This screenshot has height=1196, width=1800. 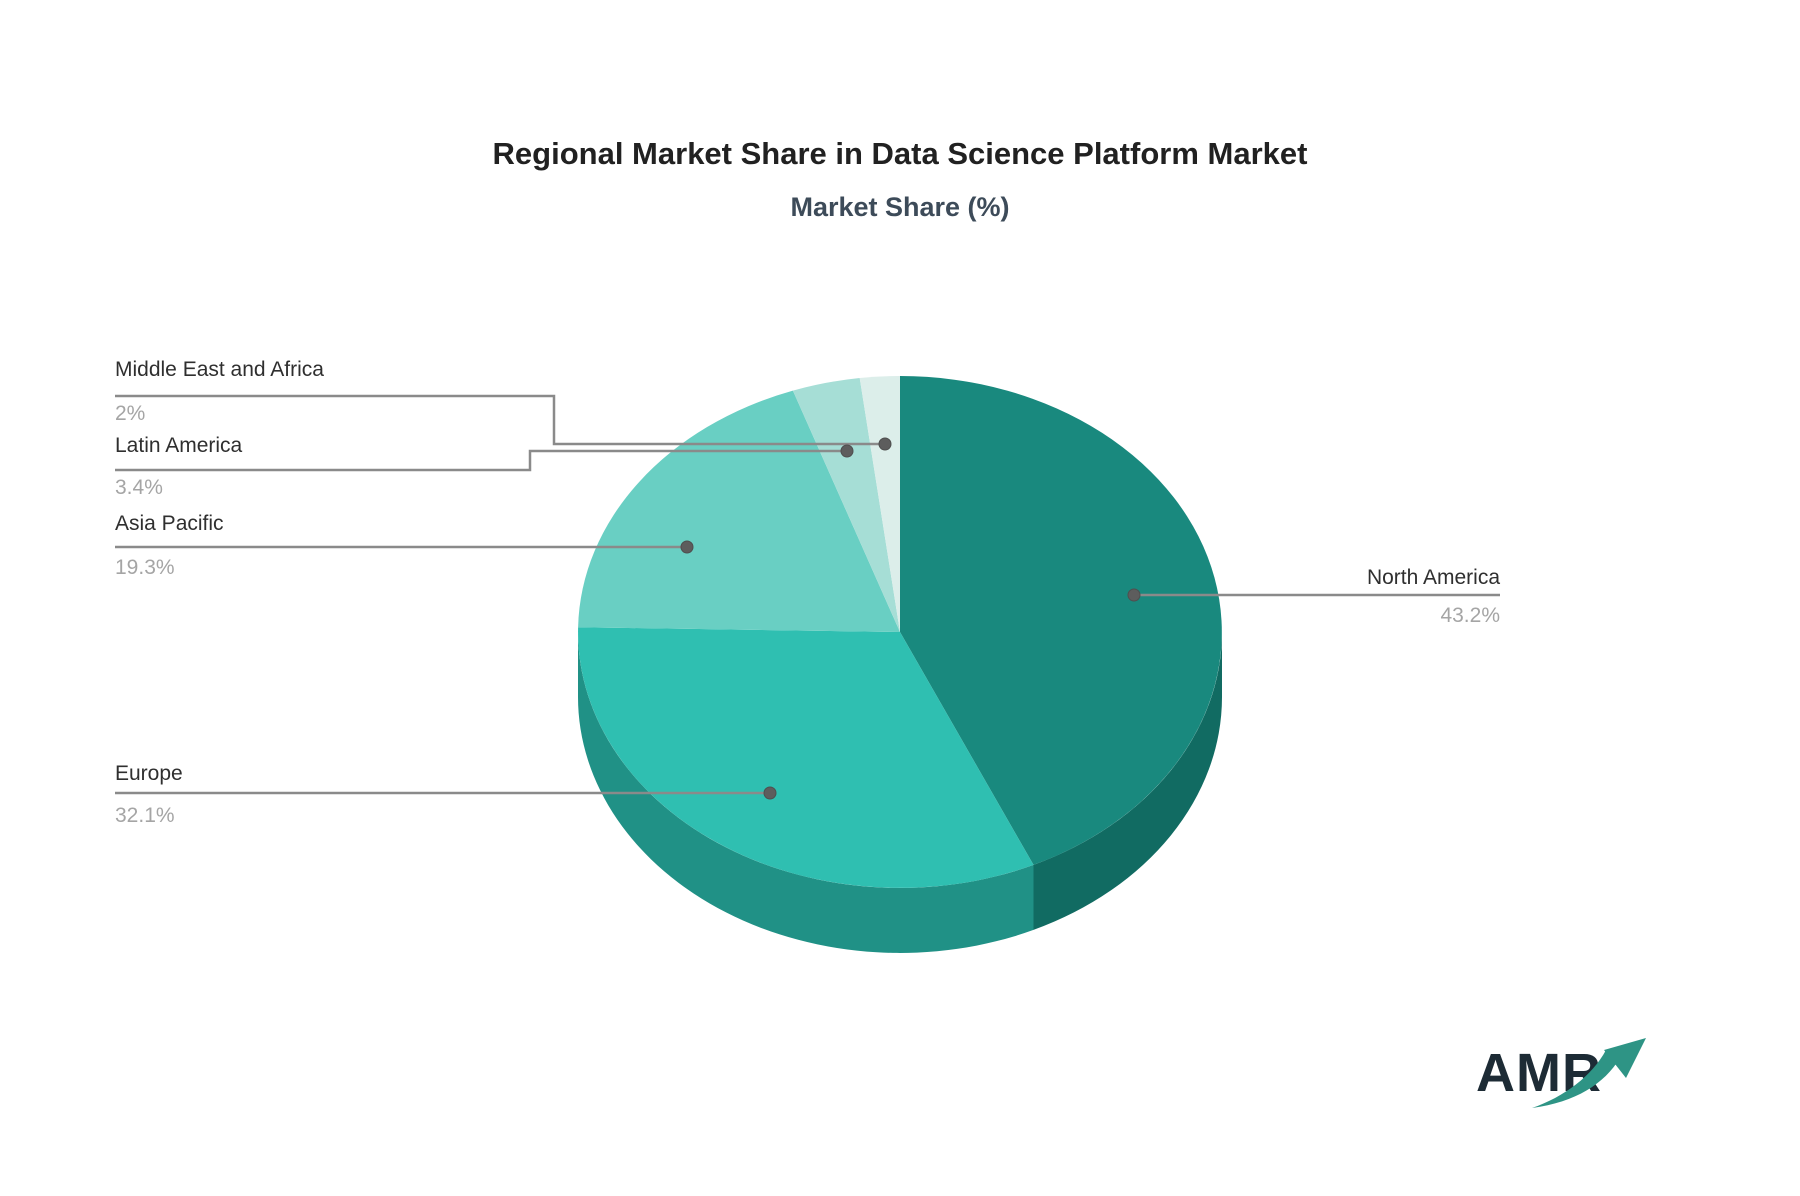 I want to click on leader-dot-north-america, so click(x=1134, y=595).